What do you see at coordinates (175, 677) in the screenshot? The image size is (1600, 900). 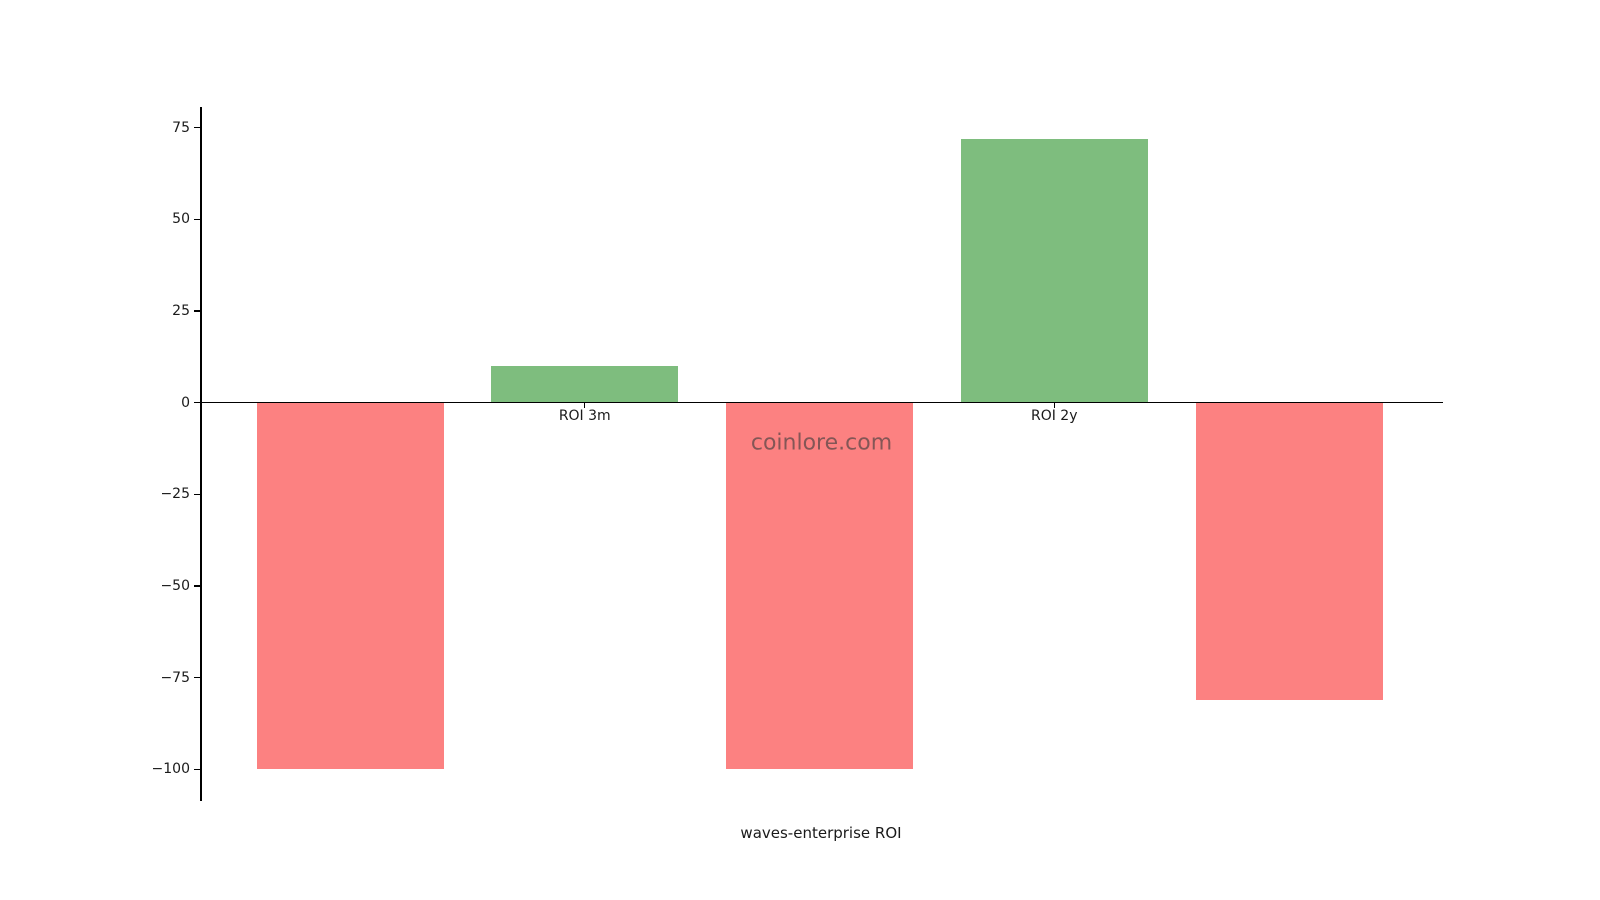 I see `y-tick-label--75: −75` at bounding box center [175, 677].